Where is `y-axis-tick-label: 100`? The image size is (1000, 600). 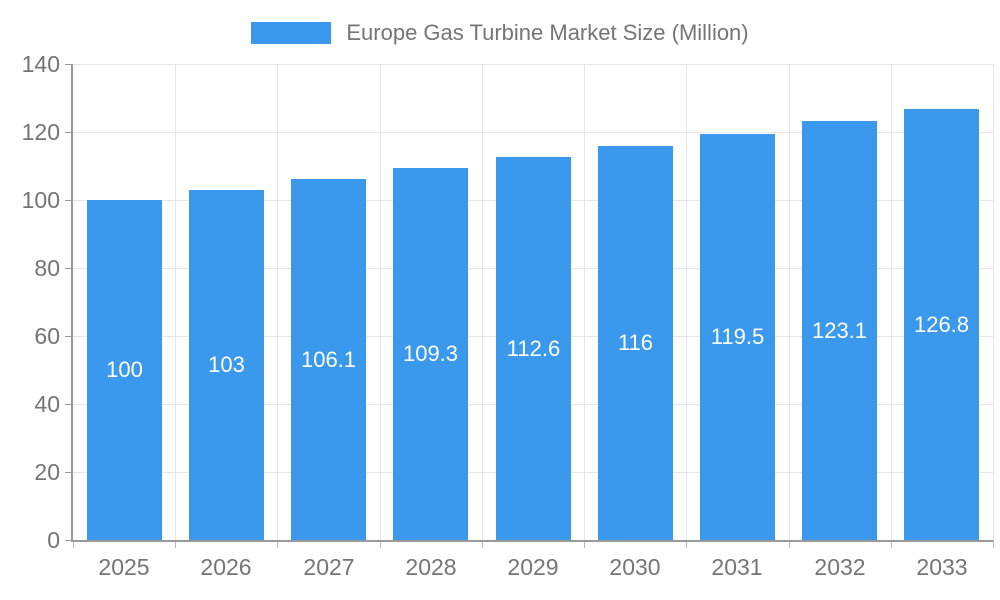 y-axis-tick-label: 100 is located at coordinates (40, 200).